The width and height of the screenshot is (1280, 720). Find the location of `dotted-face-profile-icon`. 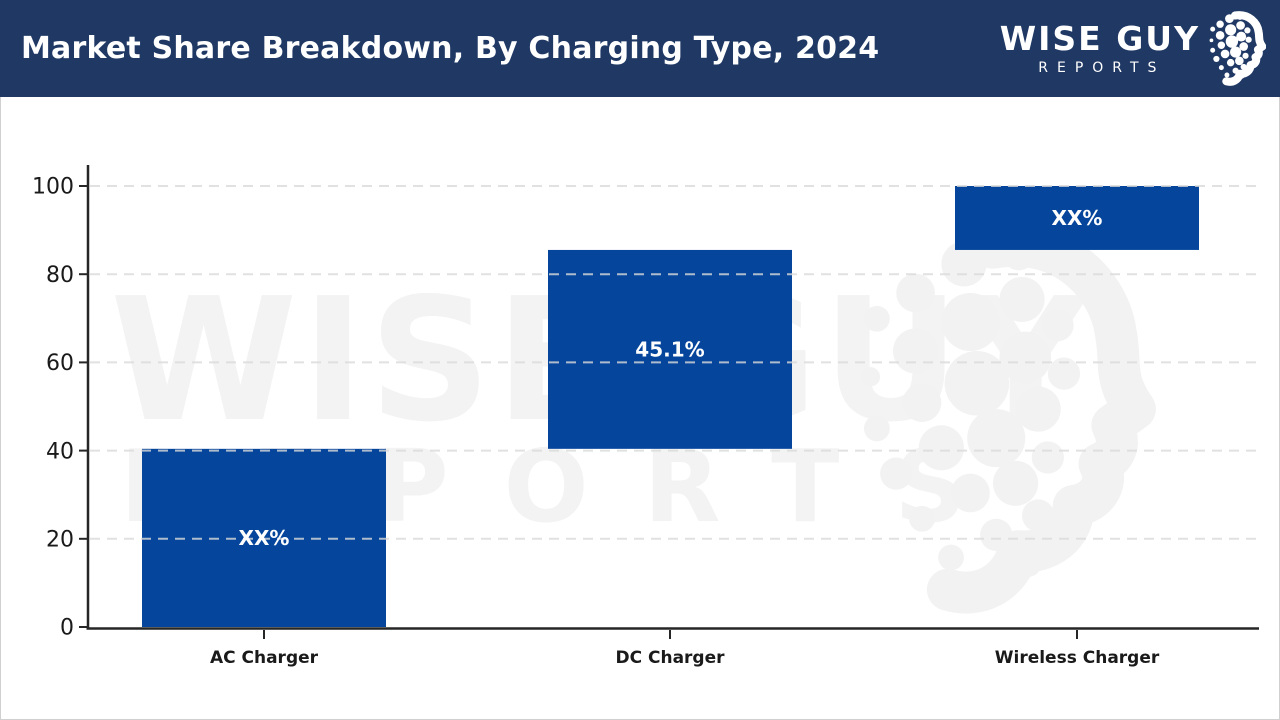

dotted-face-profile-icon is located at coordinates (1237, 48).